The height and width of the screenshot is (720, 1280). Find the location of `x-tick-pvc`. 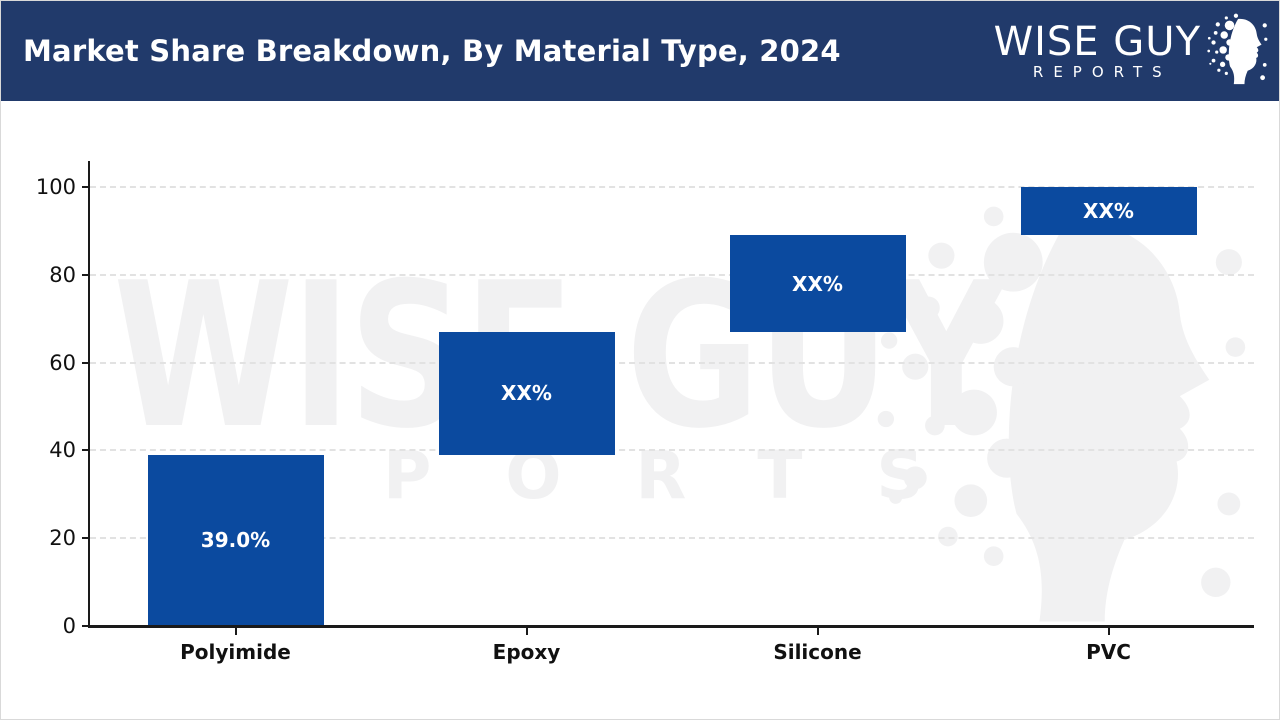

x-tick-pvc is located at coordinates (1108, 631).